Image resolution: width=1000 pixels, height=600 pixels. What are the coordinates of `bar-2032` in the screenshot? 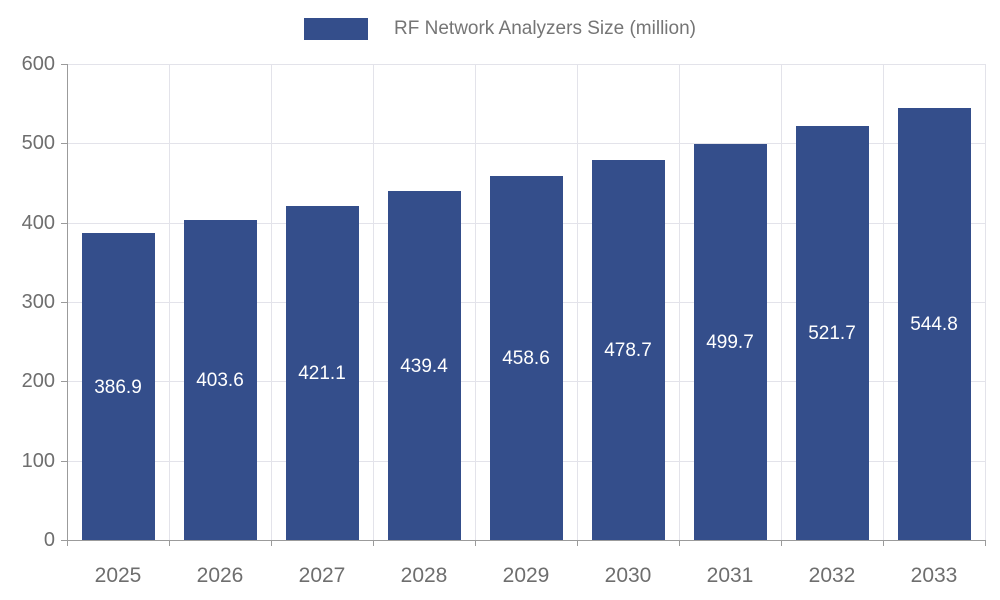 It's located at (832, 333).